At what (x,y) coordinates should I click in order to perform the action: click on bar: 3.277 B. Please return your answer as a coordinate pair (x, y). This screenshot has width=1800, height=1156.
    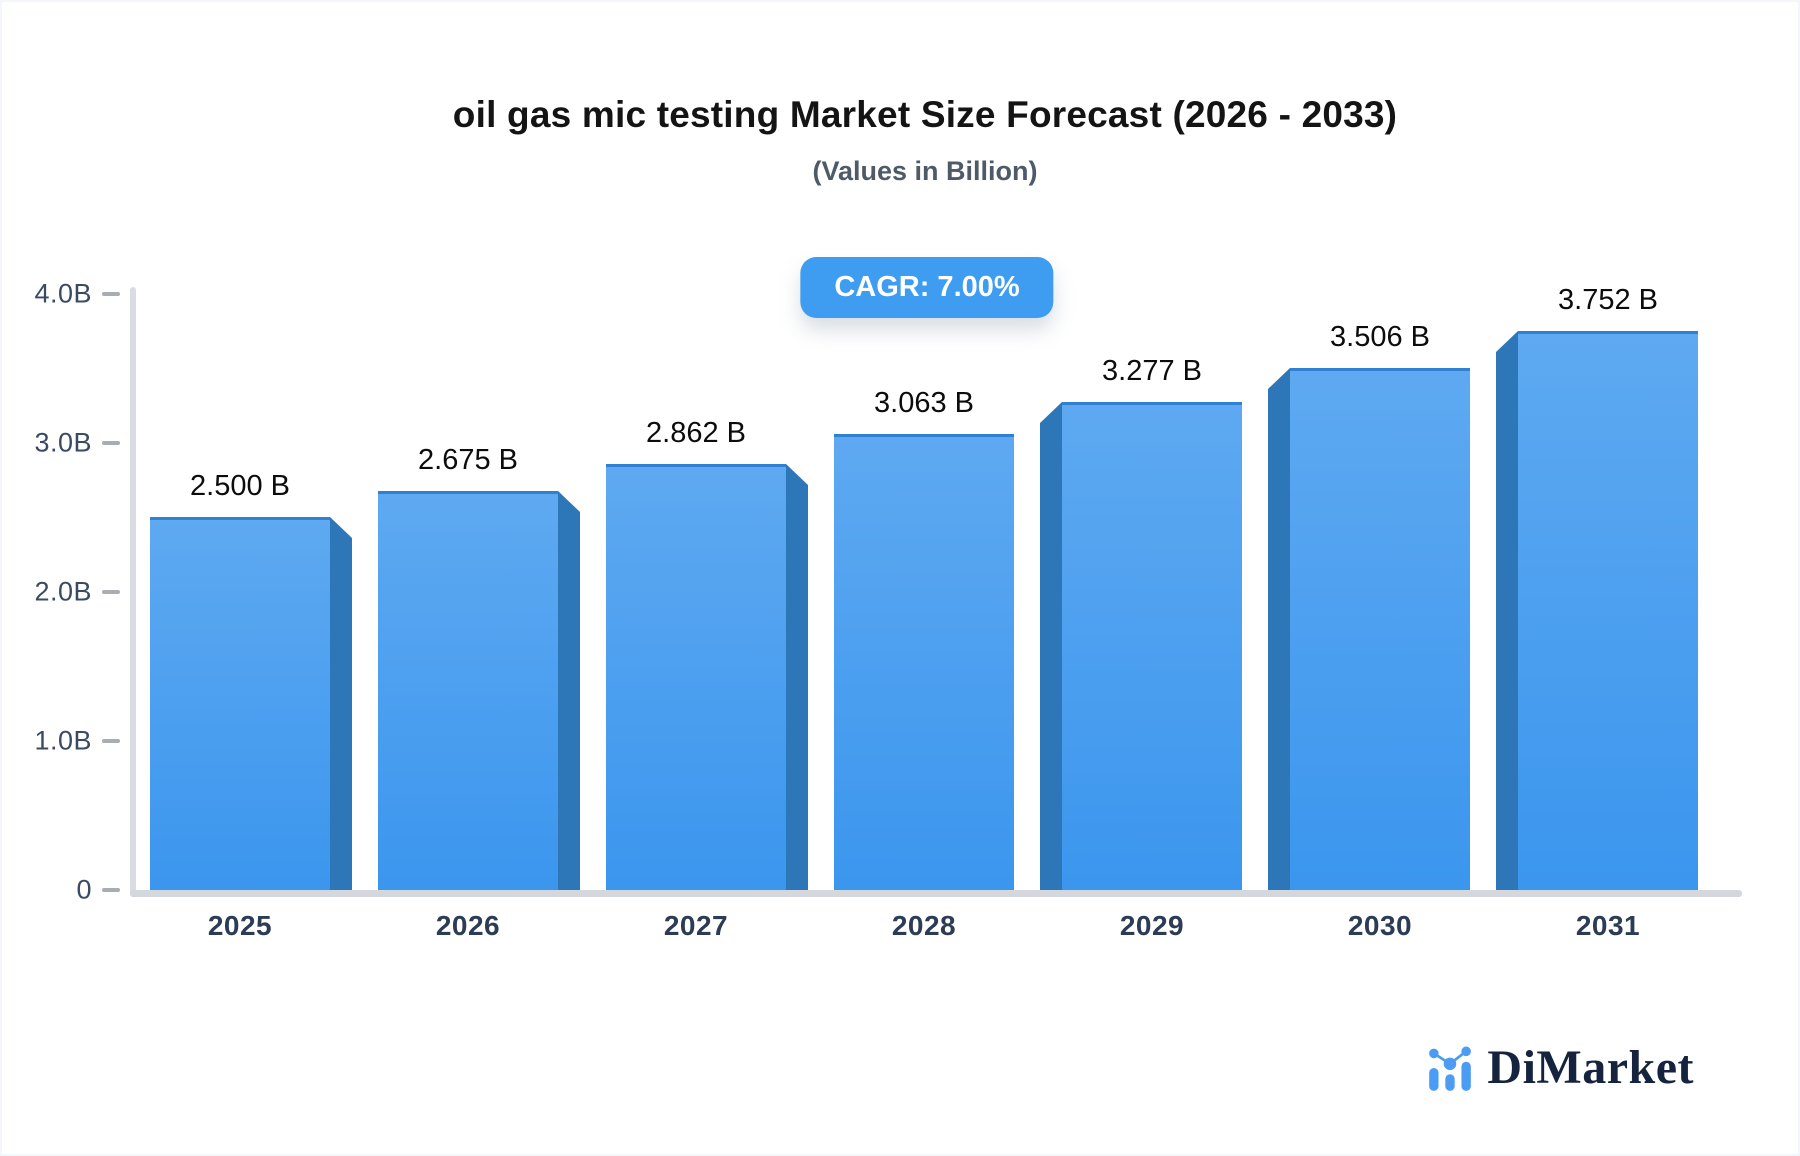
    Looking at the image, I should click on (1141, 622).